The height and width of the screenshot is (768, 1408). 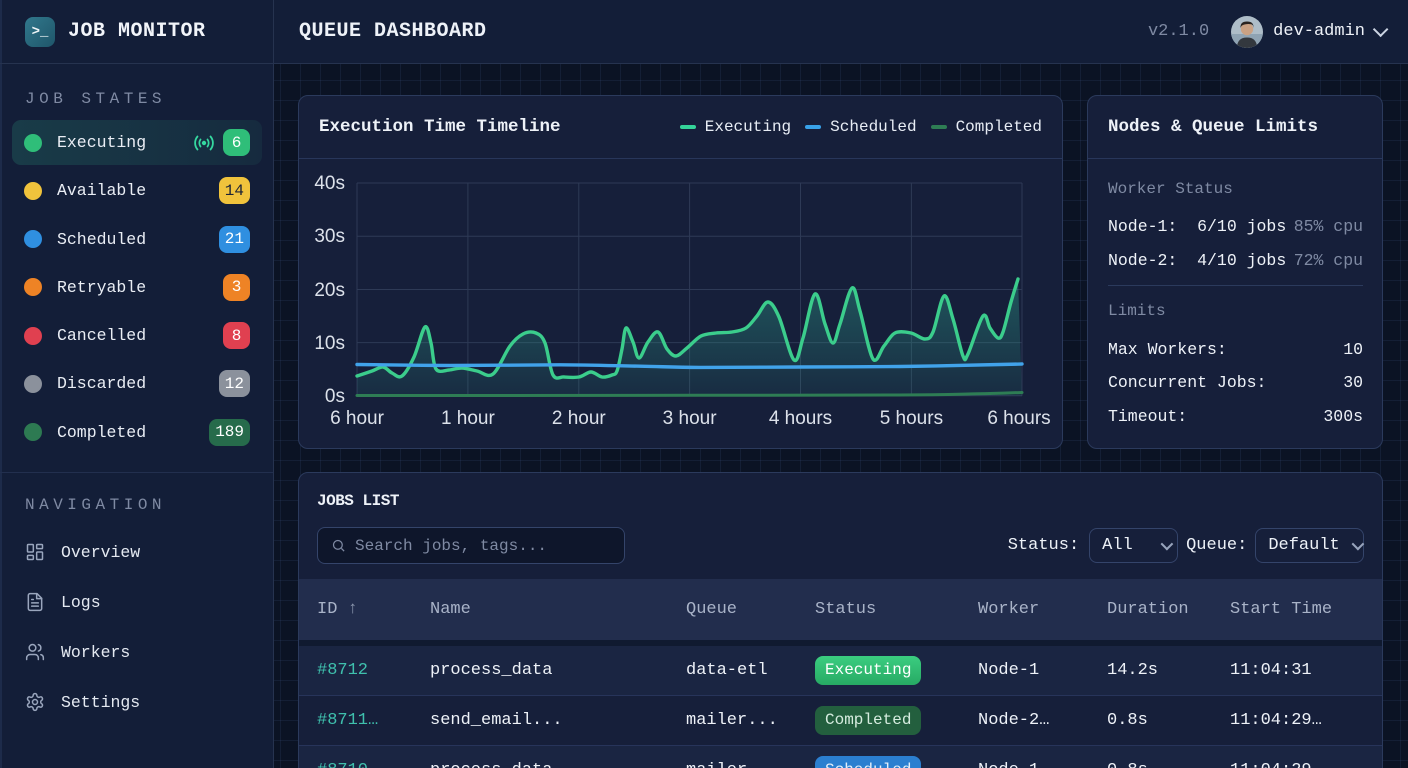 I want to click on svg-text: 4 hours, so click(x=800, y=418).